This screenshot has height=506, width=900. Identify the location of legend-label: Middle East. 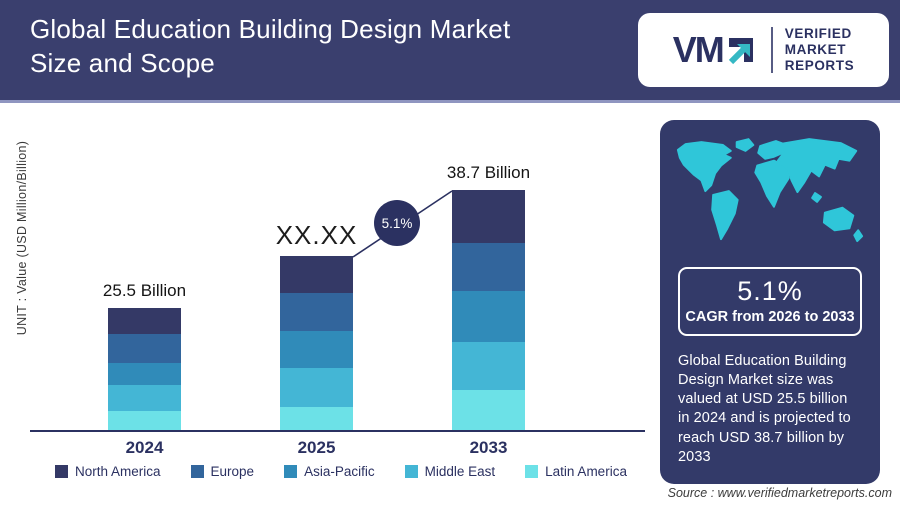
(460, 471).